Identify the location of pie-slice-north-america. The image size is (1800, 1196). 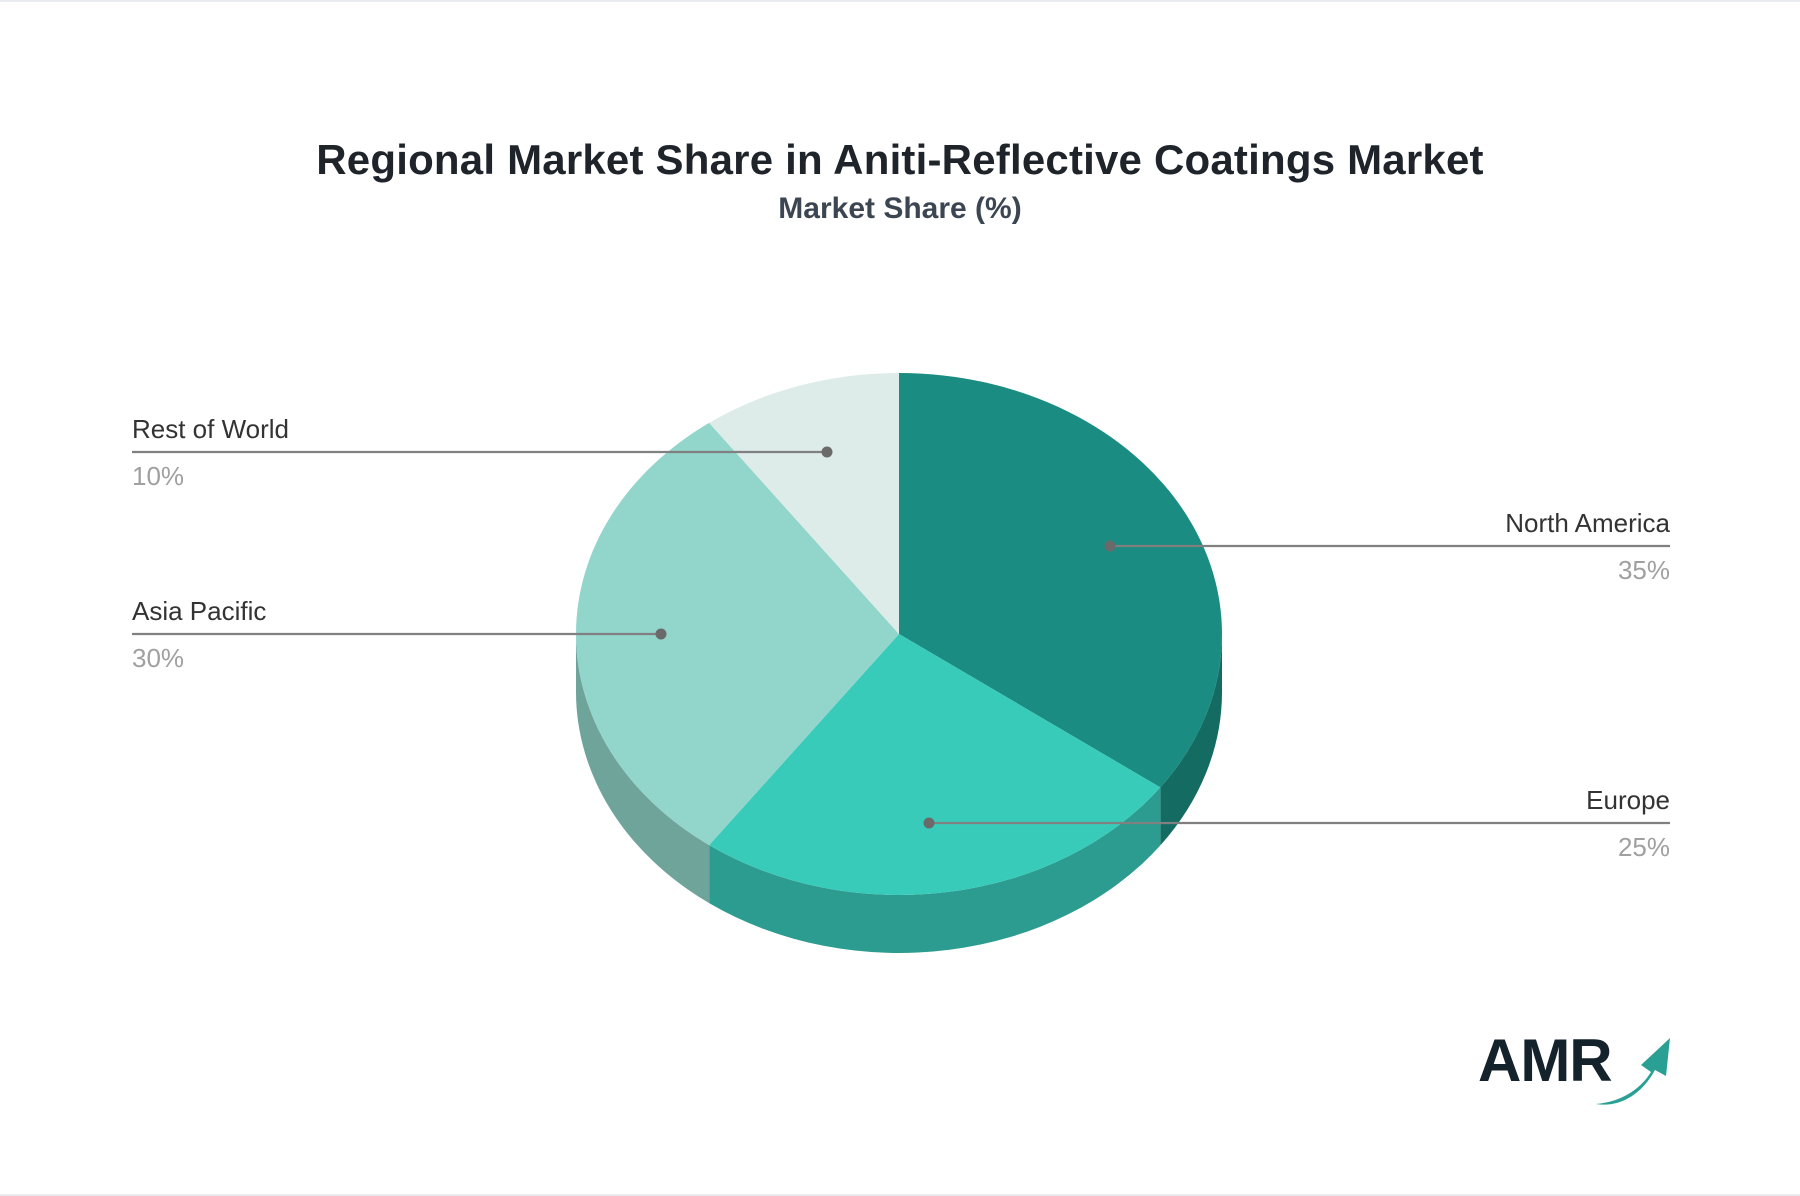
(1060, 580).